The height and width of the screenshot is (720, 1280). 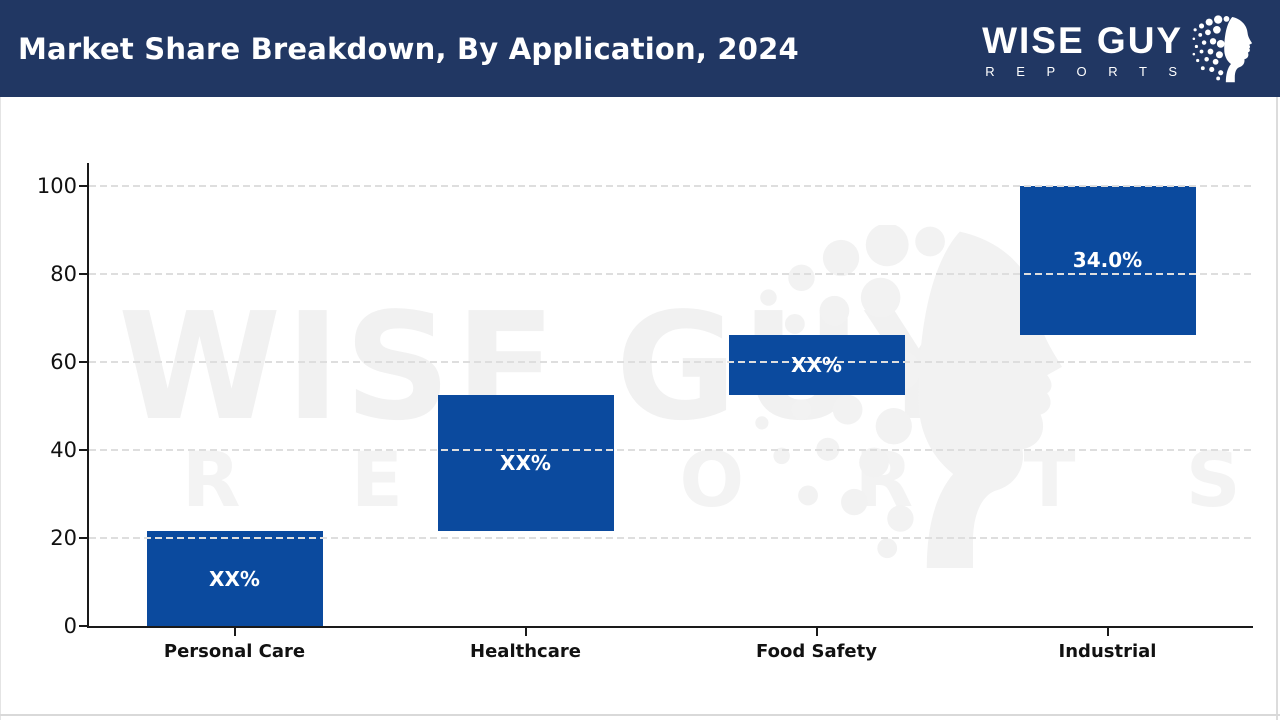 I want to click on bar-industrial, so click(x=1107, y=260).